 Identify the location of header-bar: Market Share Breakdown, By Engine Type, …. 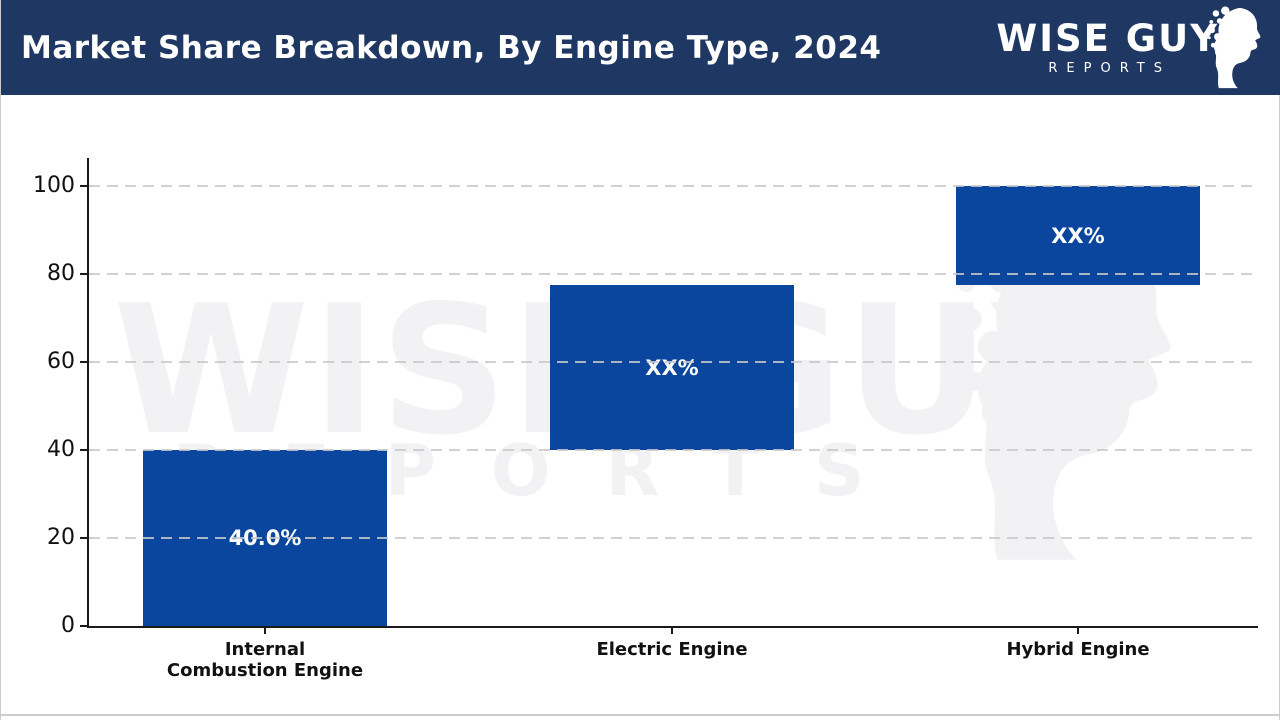
(640, 47).